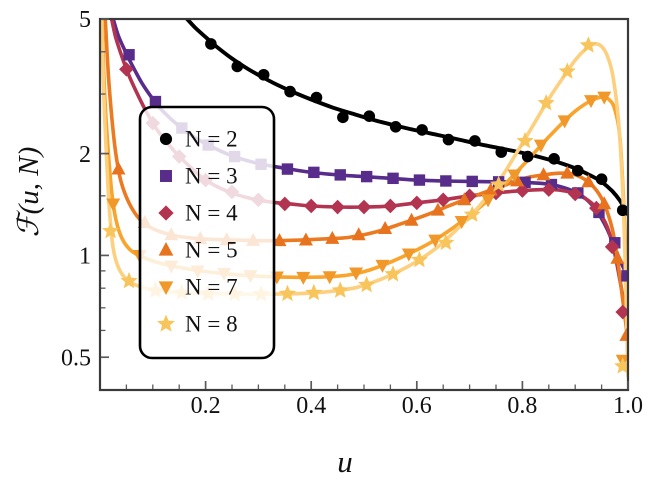 This screenshot has width=649, height=486. What do you see at coordinates (76, 358) in the screenshot?
I see `y-tick-label: 0.5` at bounding box center [76, 358].